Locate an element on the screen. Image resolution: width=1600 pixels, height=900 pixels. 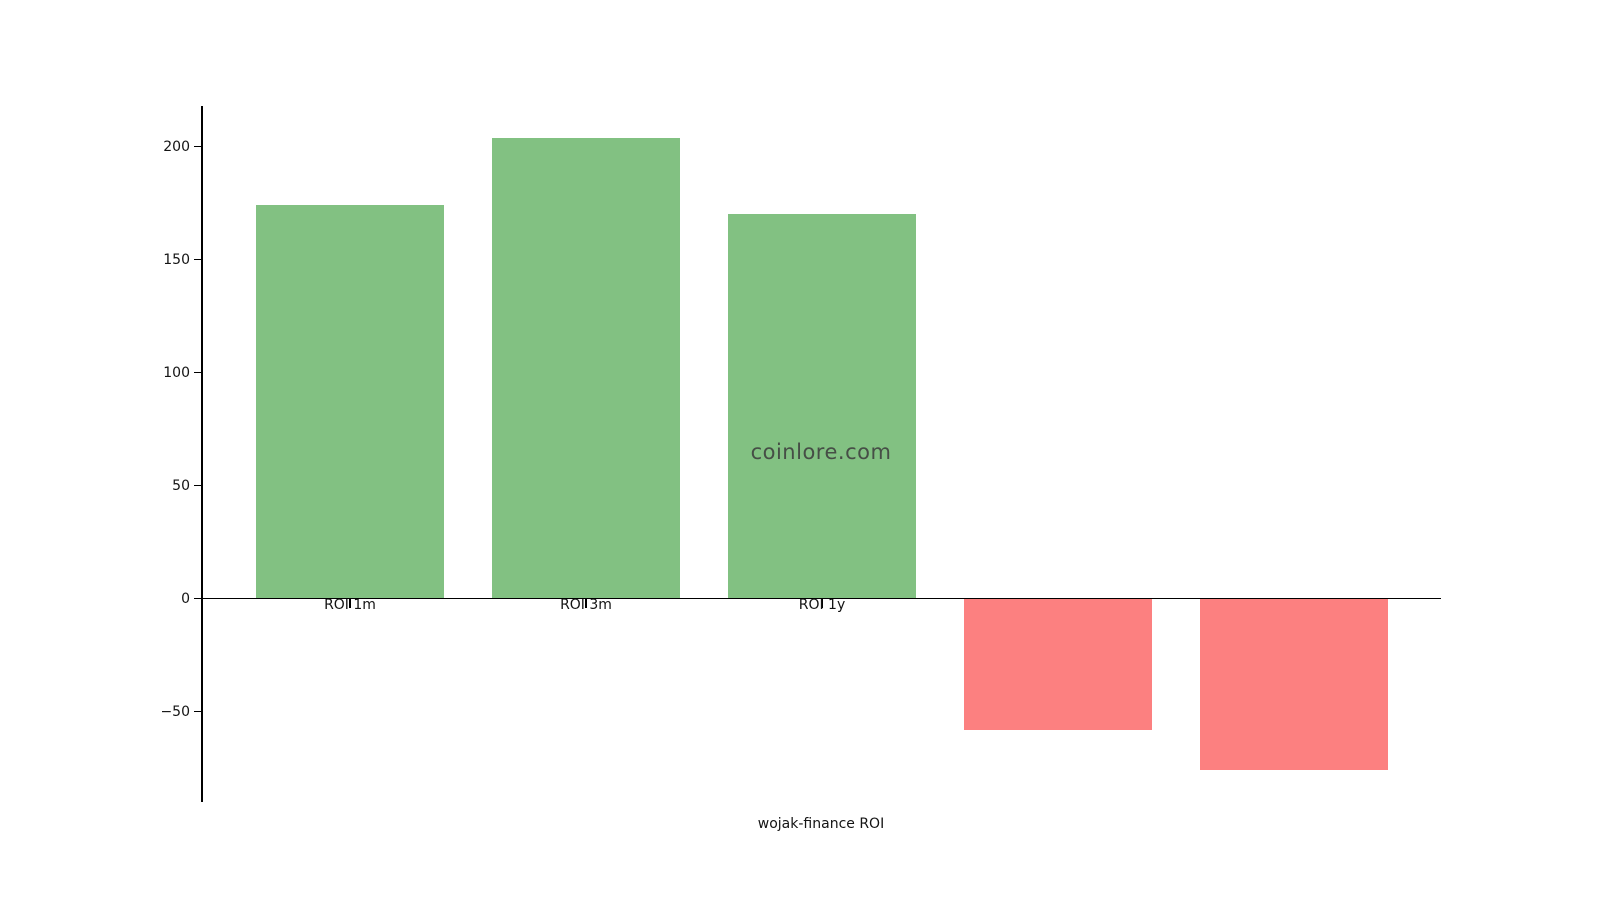
x-axis-line is located at coordinates (821, 598).